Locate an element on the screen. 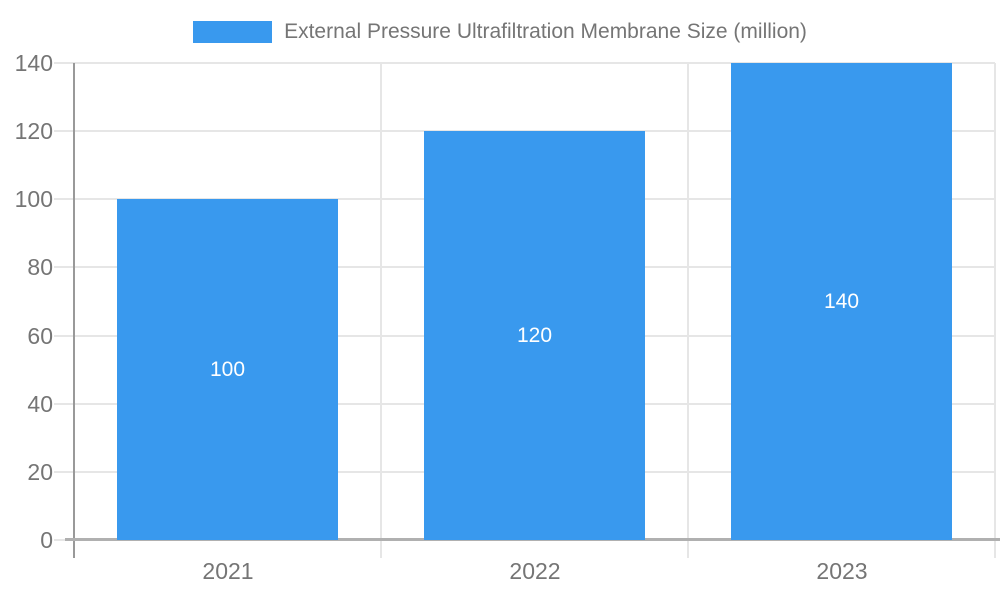 This screenshot has width=1000, height=600. bar-value-label: 100 is located at coordinates (227, 369).